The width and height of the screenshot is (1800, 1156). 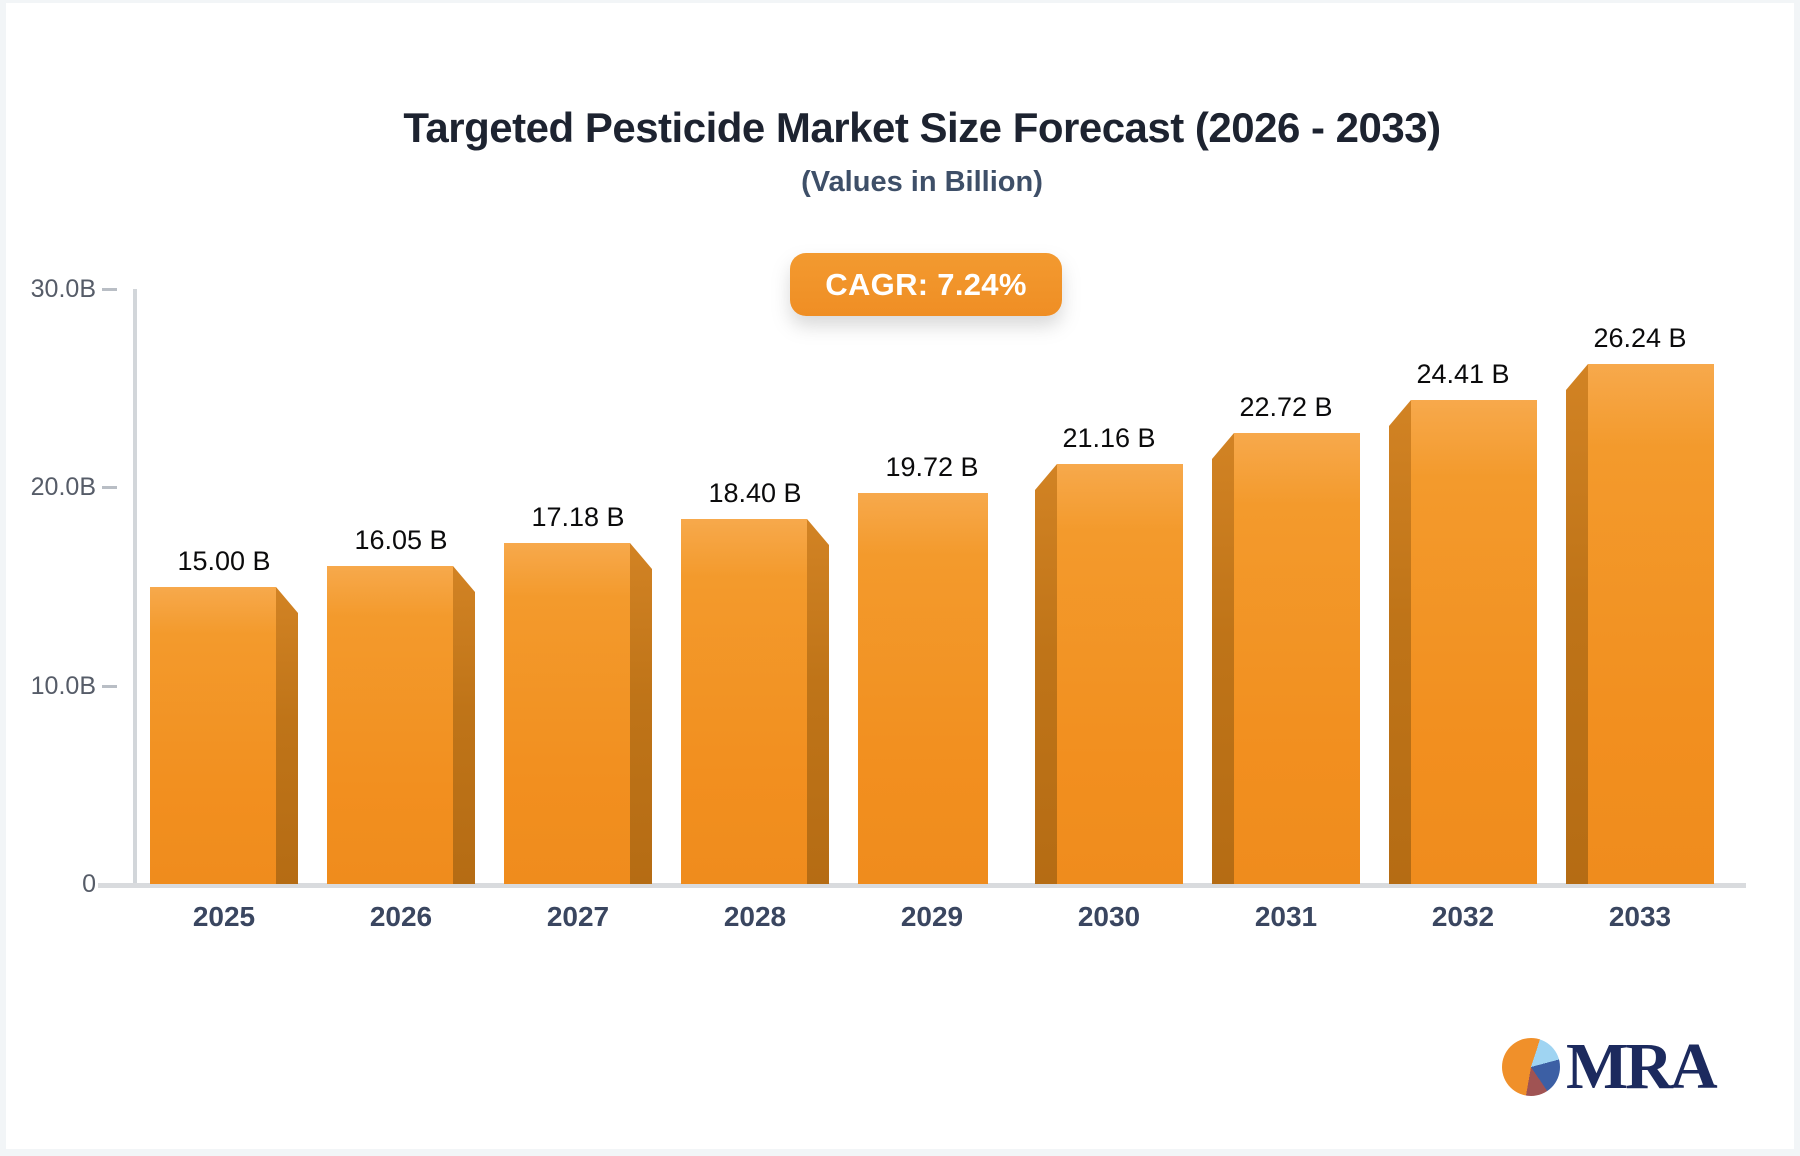 I want to click on x-axis-label-2026: 2026, so click(x=401, y=916).